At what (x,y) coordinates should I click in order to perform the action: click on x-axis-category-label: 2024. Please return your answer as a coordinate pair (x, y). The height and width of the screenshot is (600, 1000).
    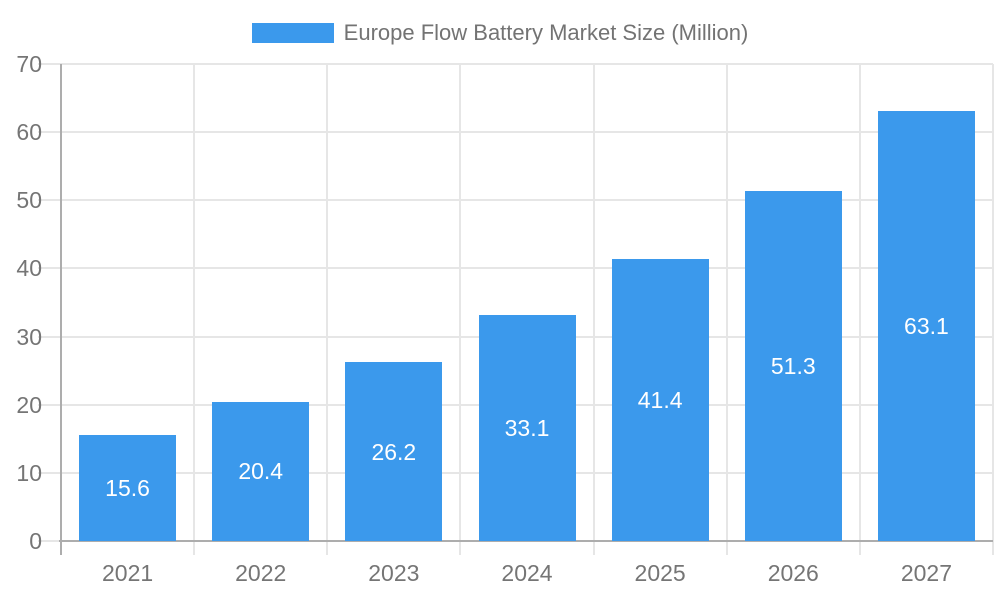
    Looking at the image, I should click on (527, 573).